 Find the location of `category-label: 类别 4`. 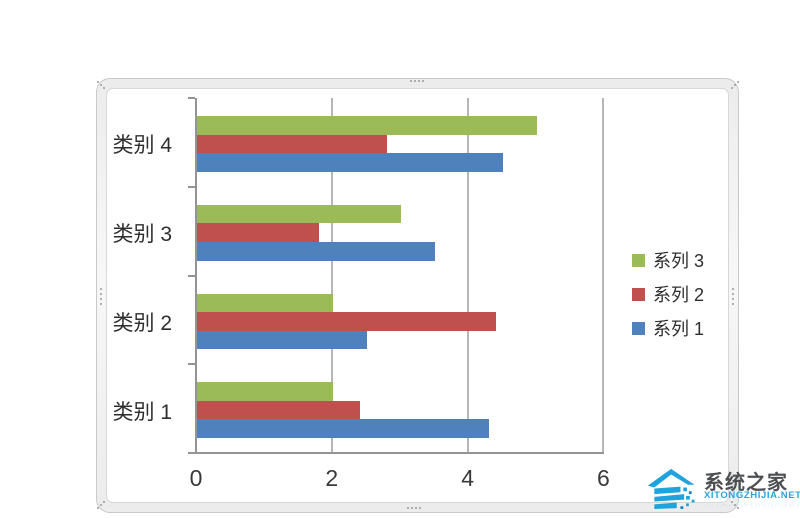

category-label: 类别 4 is located at coordinates (142, 146).